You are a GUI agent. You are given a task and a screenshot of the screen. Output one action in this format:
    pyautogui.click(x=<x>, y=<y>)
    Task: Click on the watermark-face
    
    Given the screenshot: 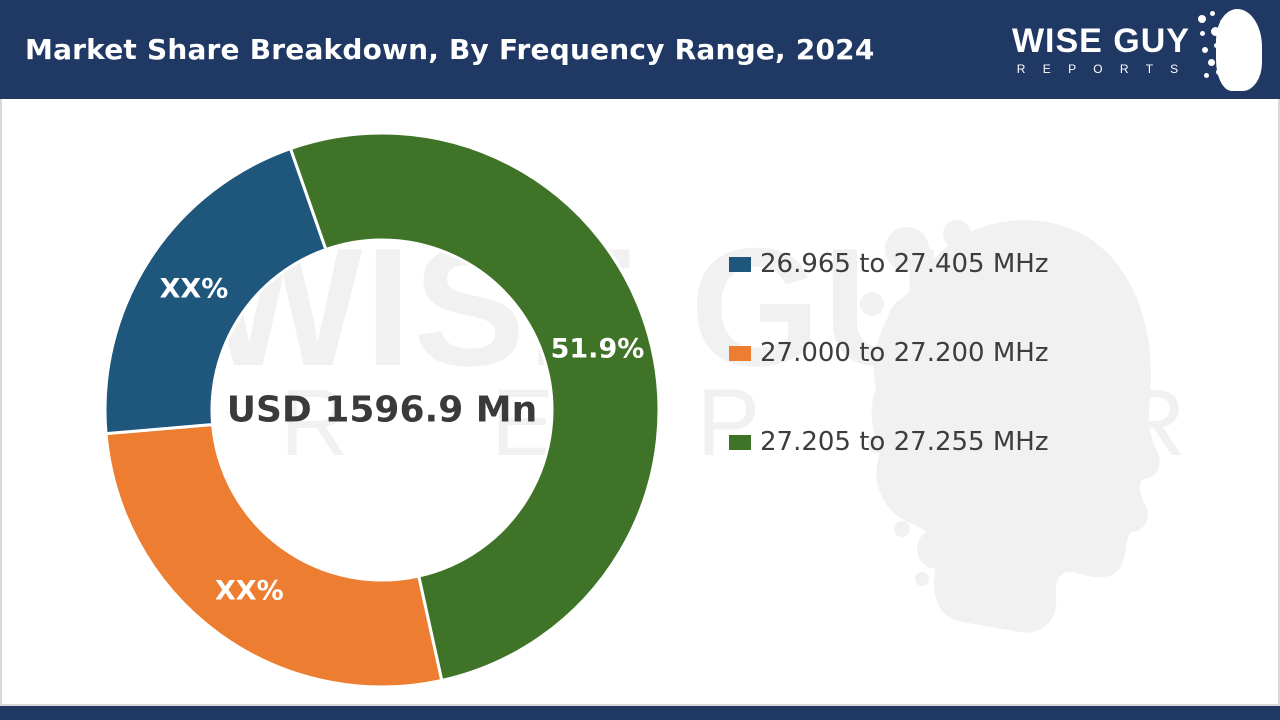 What is the action you would take?
    pyautogui.click(x=1010, y=426)
    